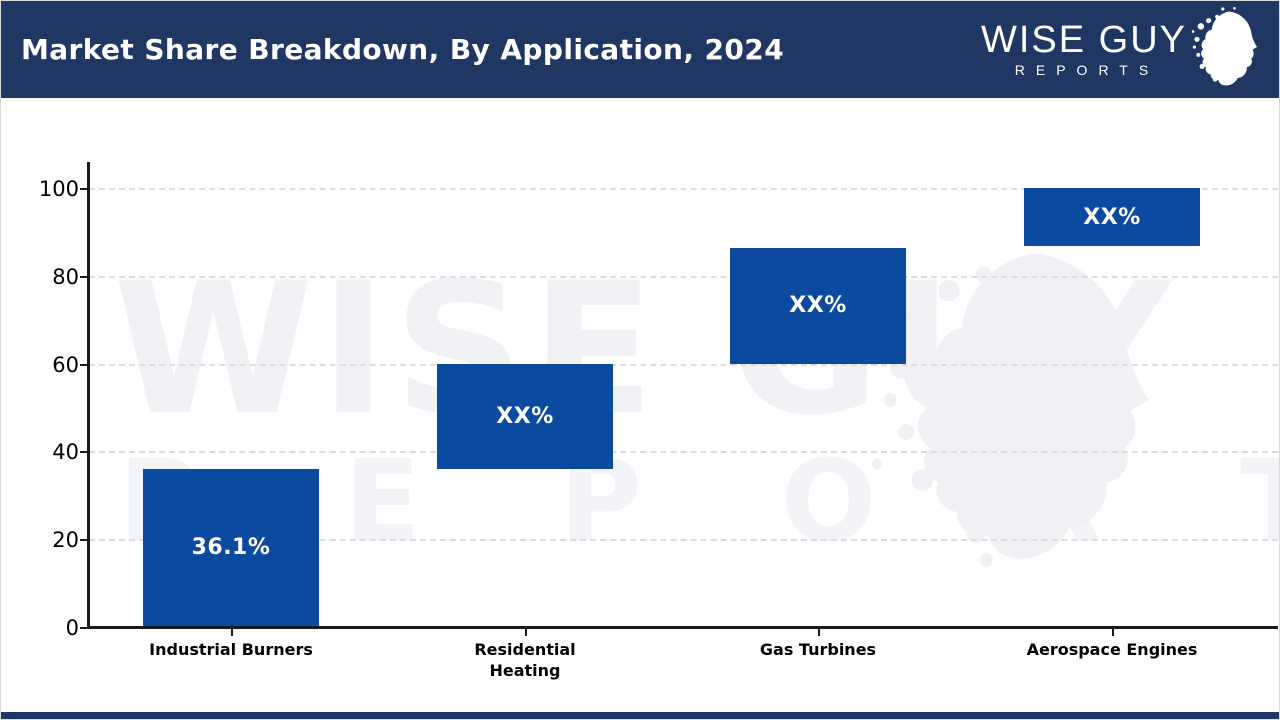 This screenshot has height=720, width=1280. What do you see at coordinates (72, 628) in the screenshot?
I see `y-tick-label-0: 0` at bounding box center [72, 628].